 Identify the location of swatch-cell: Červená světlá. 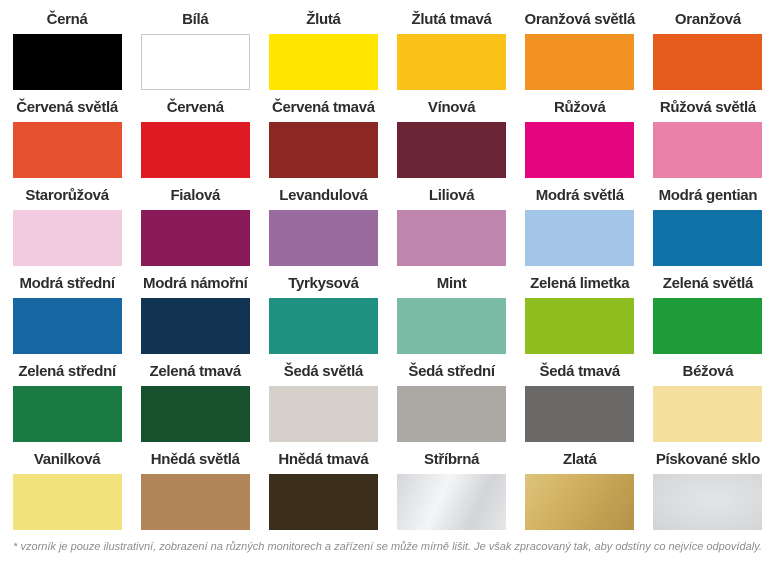
(67, 135).